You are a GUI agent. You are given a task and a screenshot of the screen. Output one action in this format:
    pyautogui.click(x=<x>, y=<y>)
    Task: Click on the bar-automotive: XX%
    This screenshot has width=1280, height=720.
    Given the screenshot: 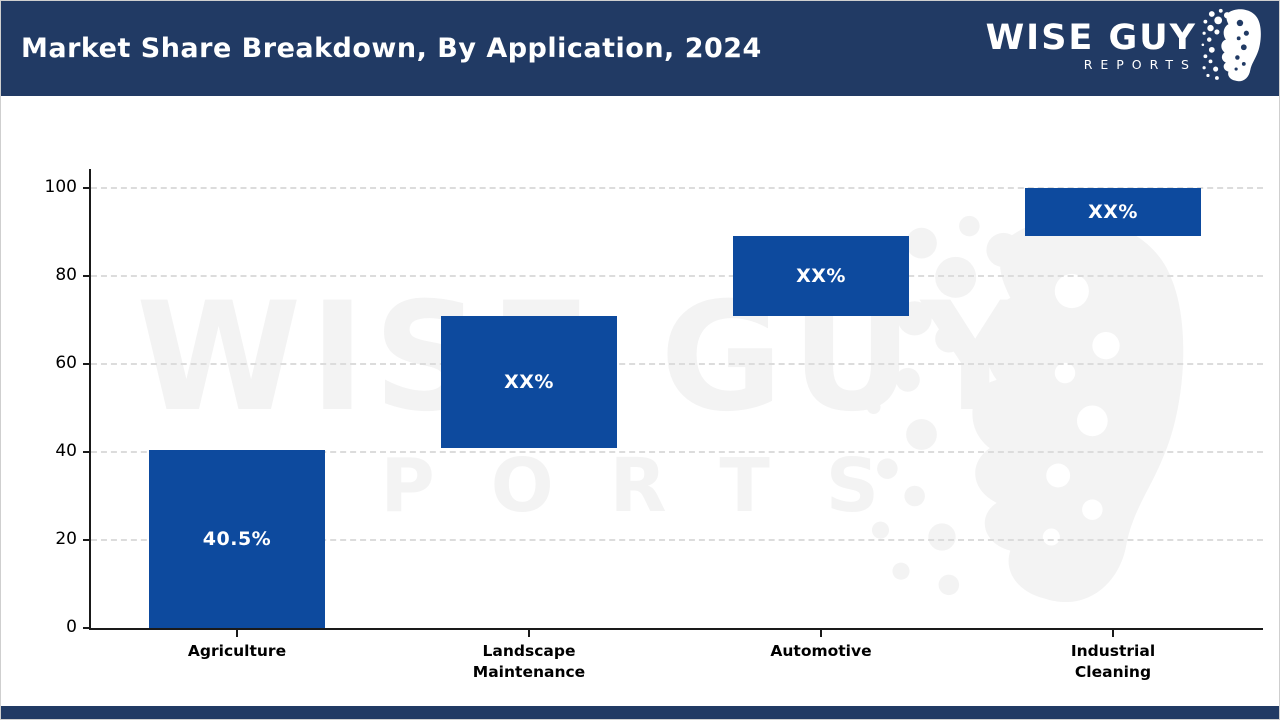 What is the action you would take?
    pyautogui.click(x=821, y=276)
    